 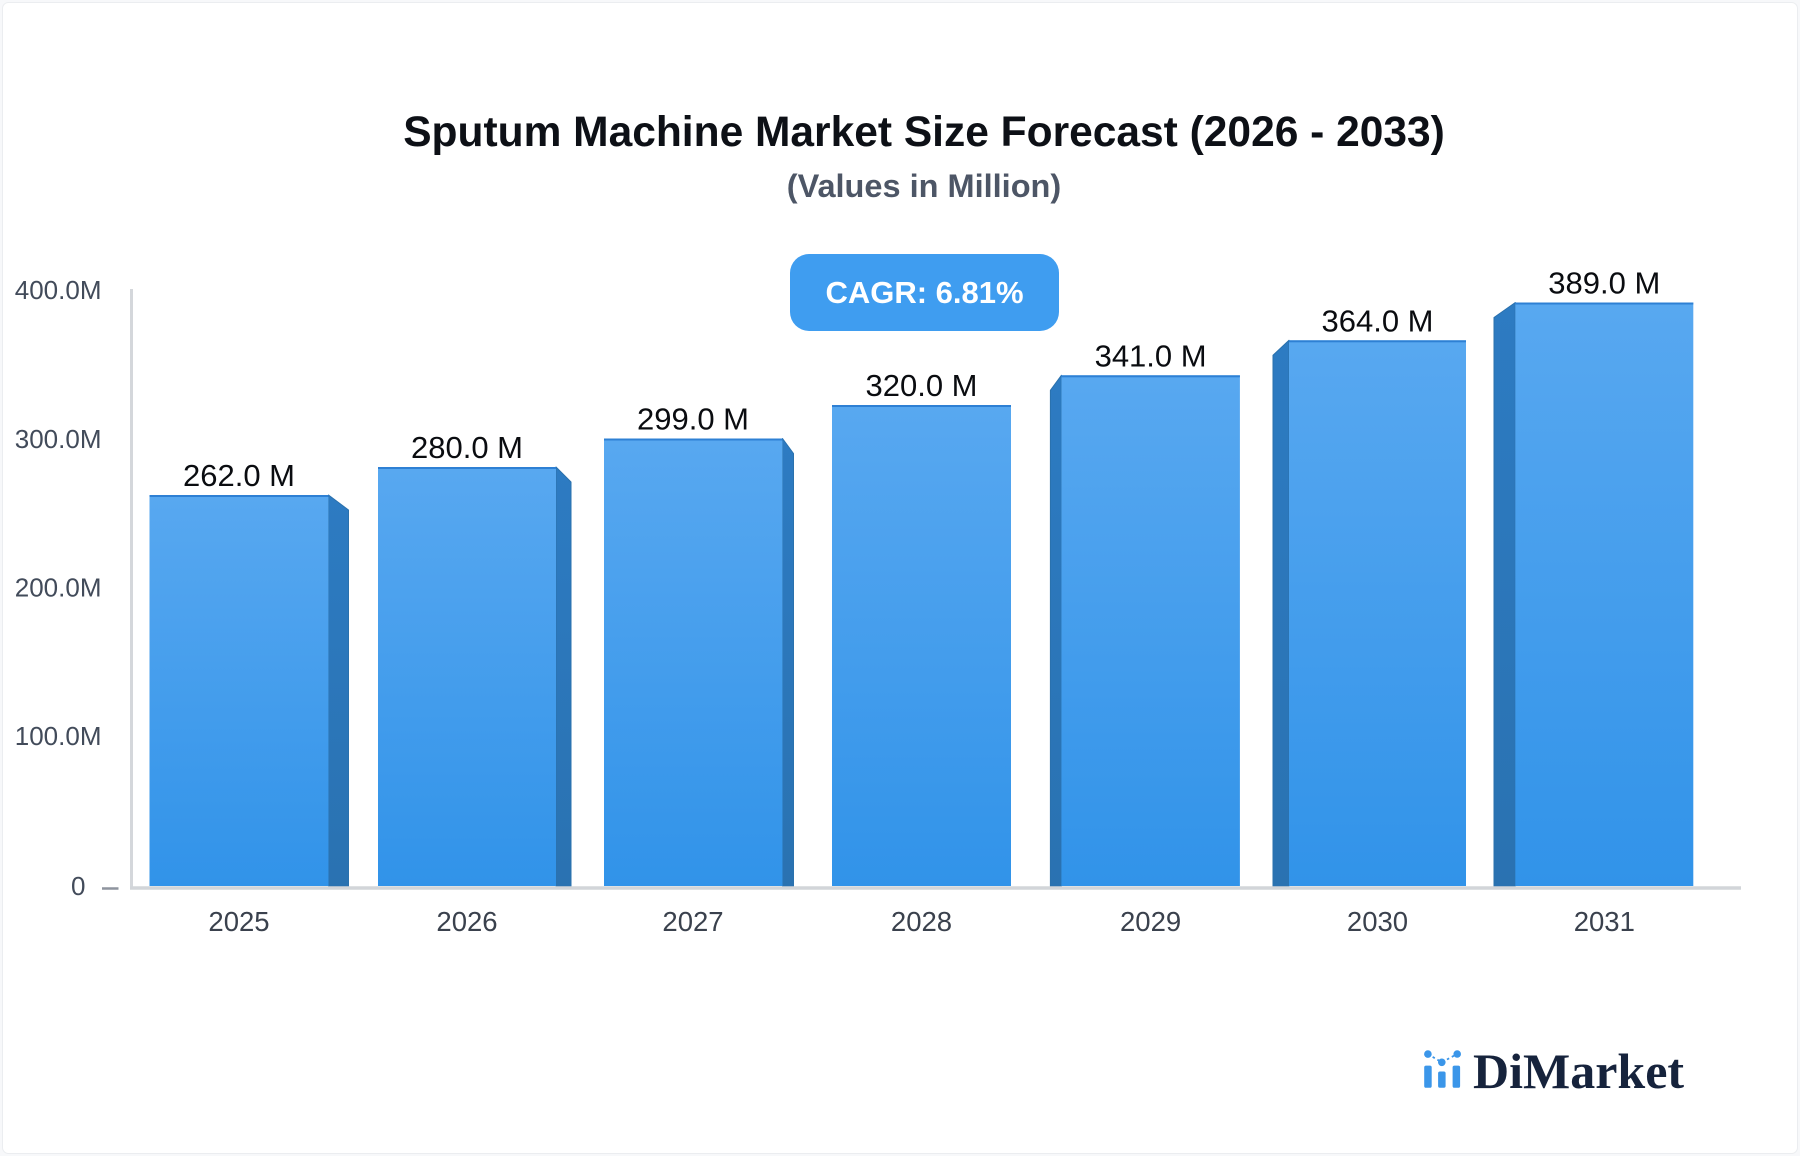 I want to click on svg-text: 200.0M, so click(x=58, y=588).